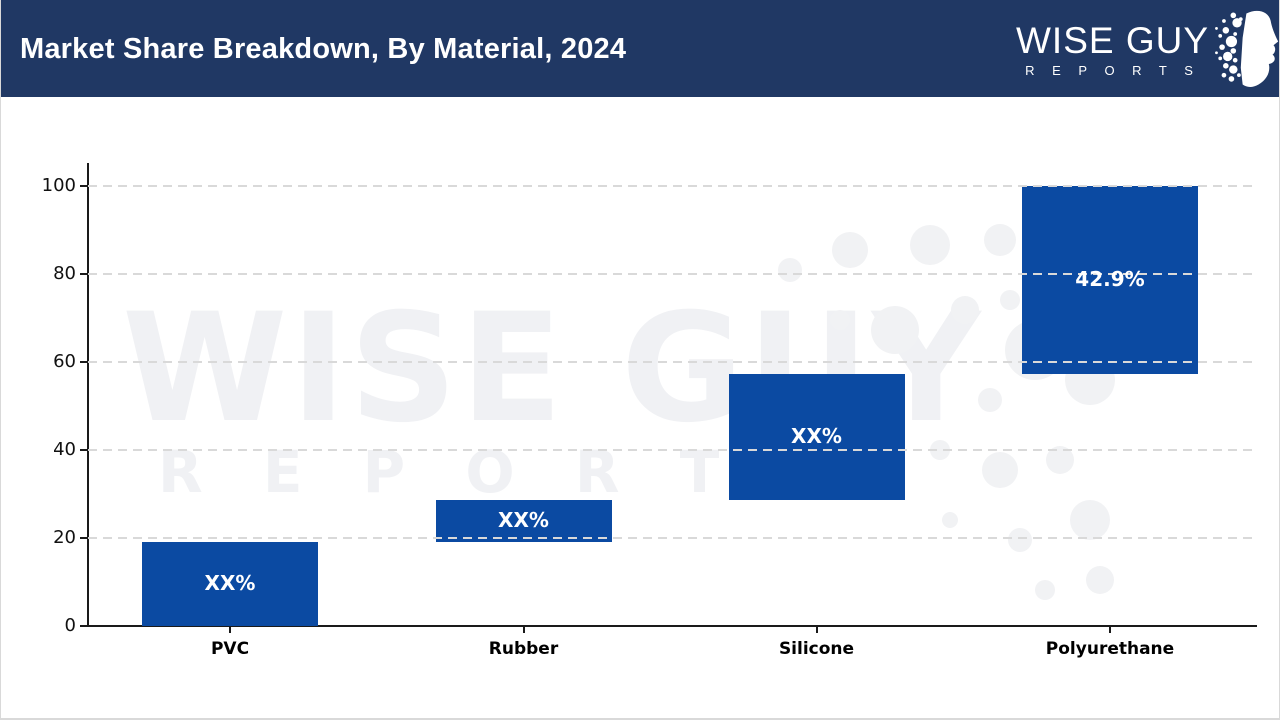 The height and width of the screenshot is (720, 1280). What do you see at coordinates (88, 395) in the screenshot?
I see `y-axis-line` at bounding box center [88, 395].